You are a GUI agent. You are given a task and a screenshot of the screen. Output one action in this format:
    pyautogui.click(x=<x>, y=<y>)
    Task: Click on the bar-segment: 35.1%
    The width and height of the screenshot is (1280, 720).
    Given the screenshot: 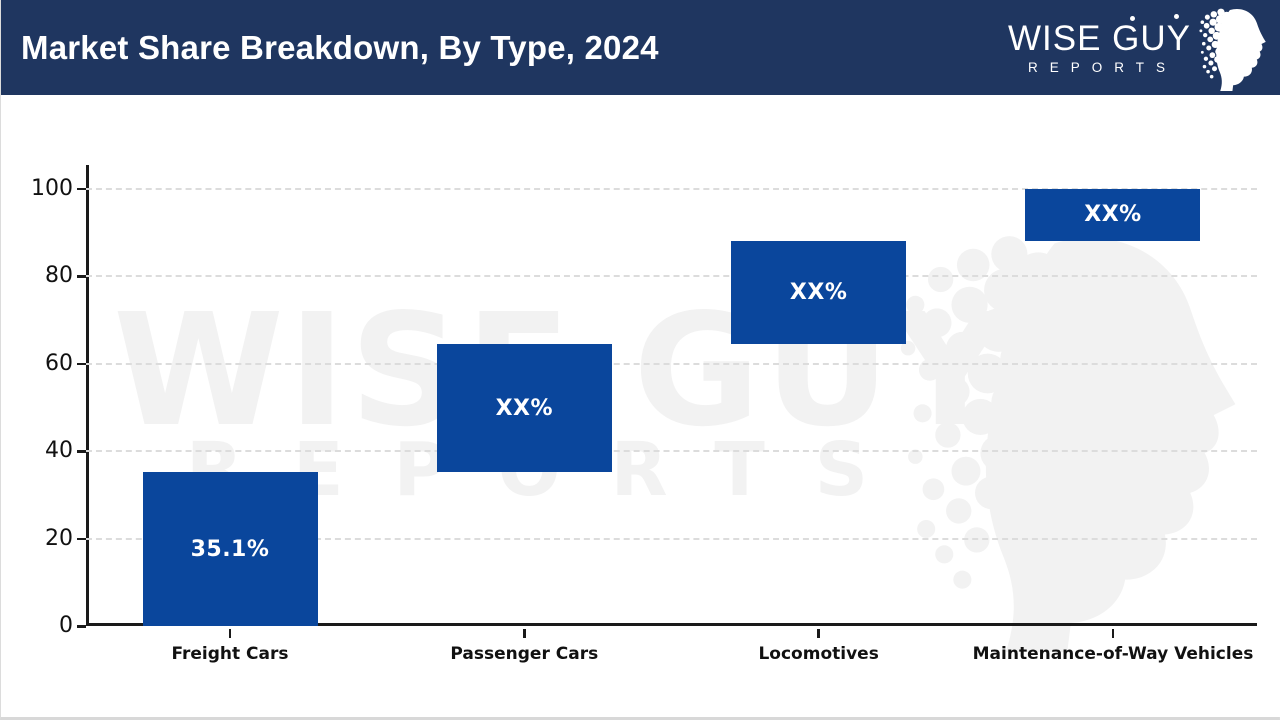 What is the action you would take?
    pyautogui.click(x=230, y=549)
    